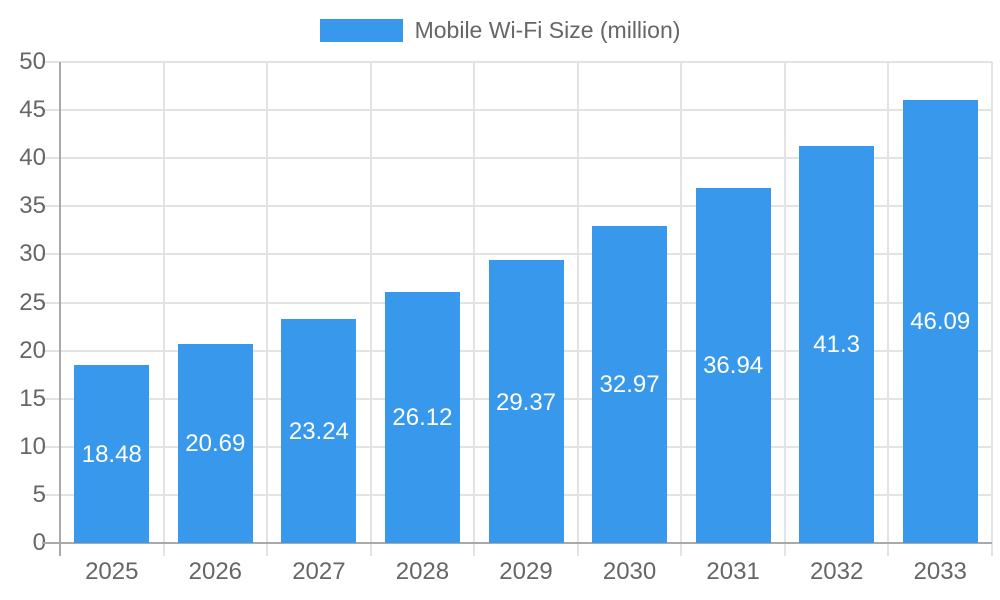  I want to click on legend-label: Mobile Wi-Fi Size (million), so click(547, 29).